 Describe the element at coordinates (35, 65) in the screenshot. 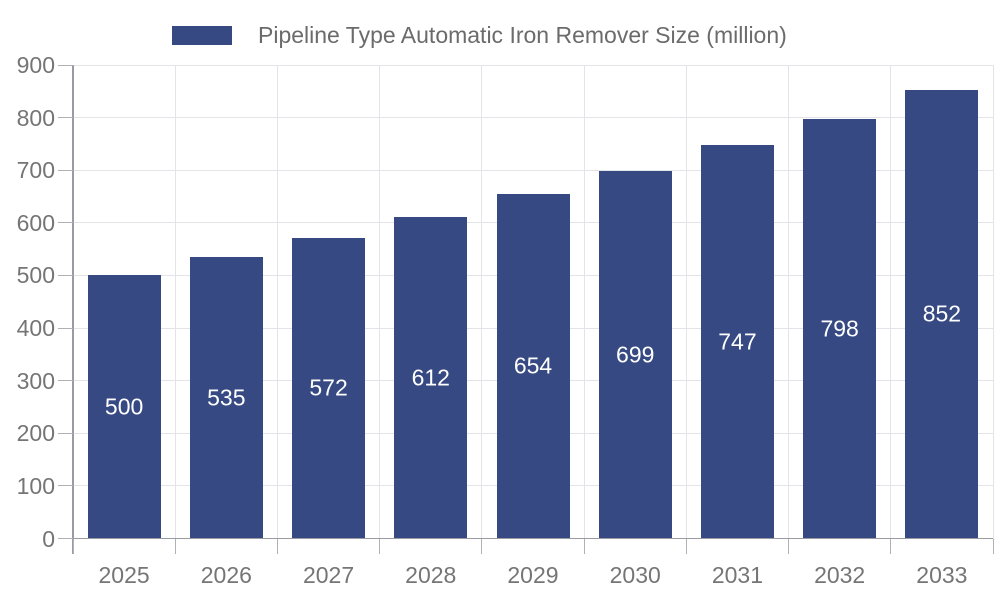

I see `y-axis-label: 900` at that location.